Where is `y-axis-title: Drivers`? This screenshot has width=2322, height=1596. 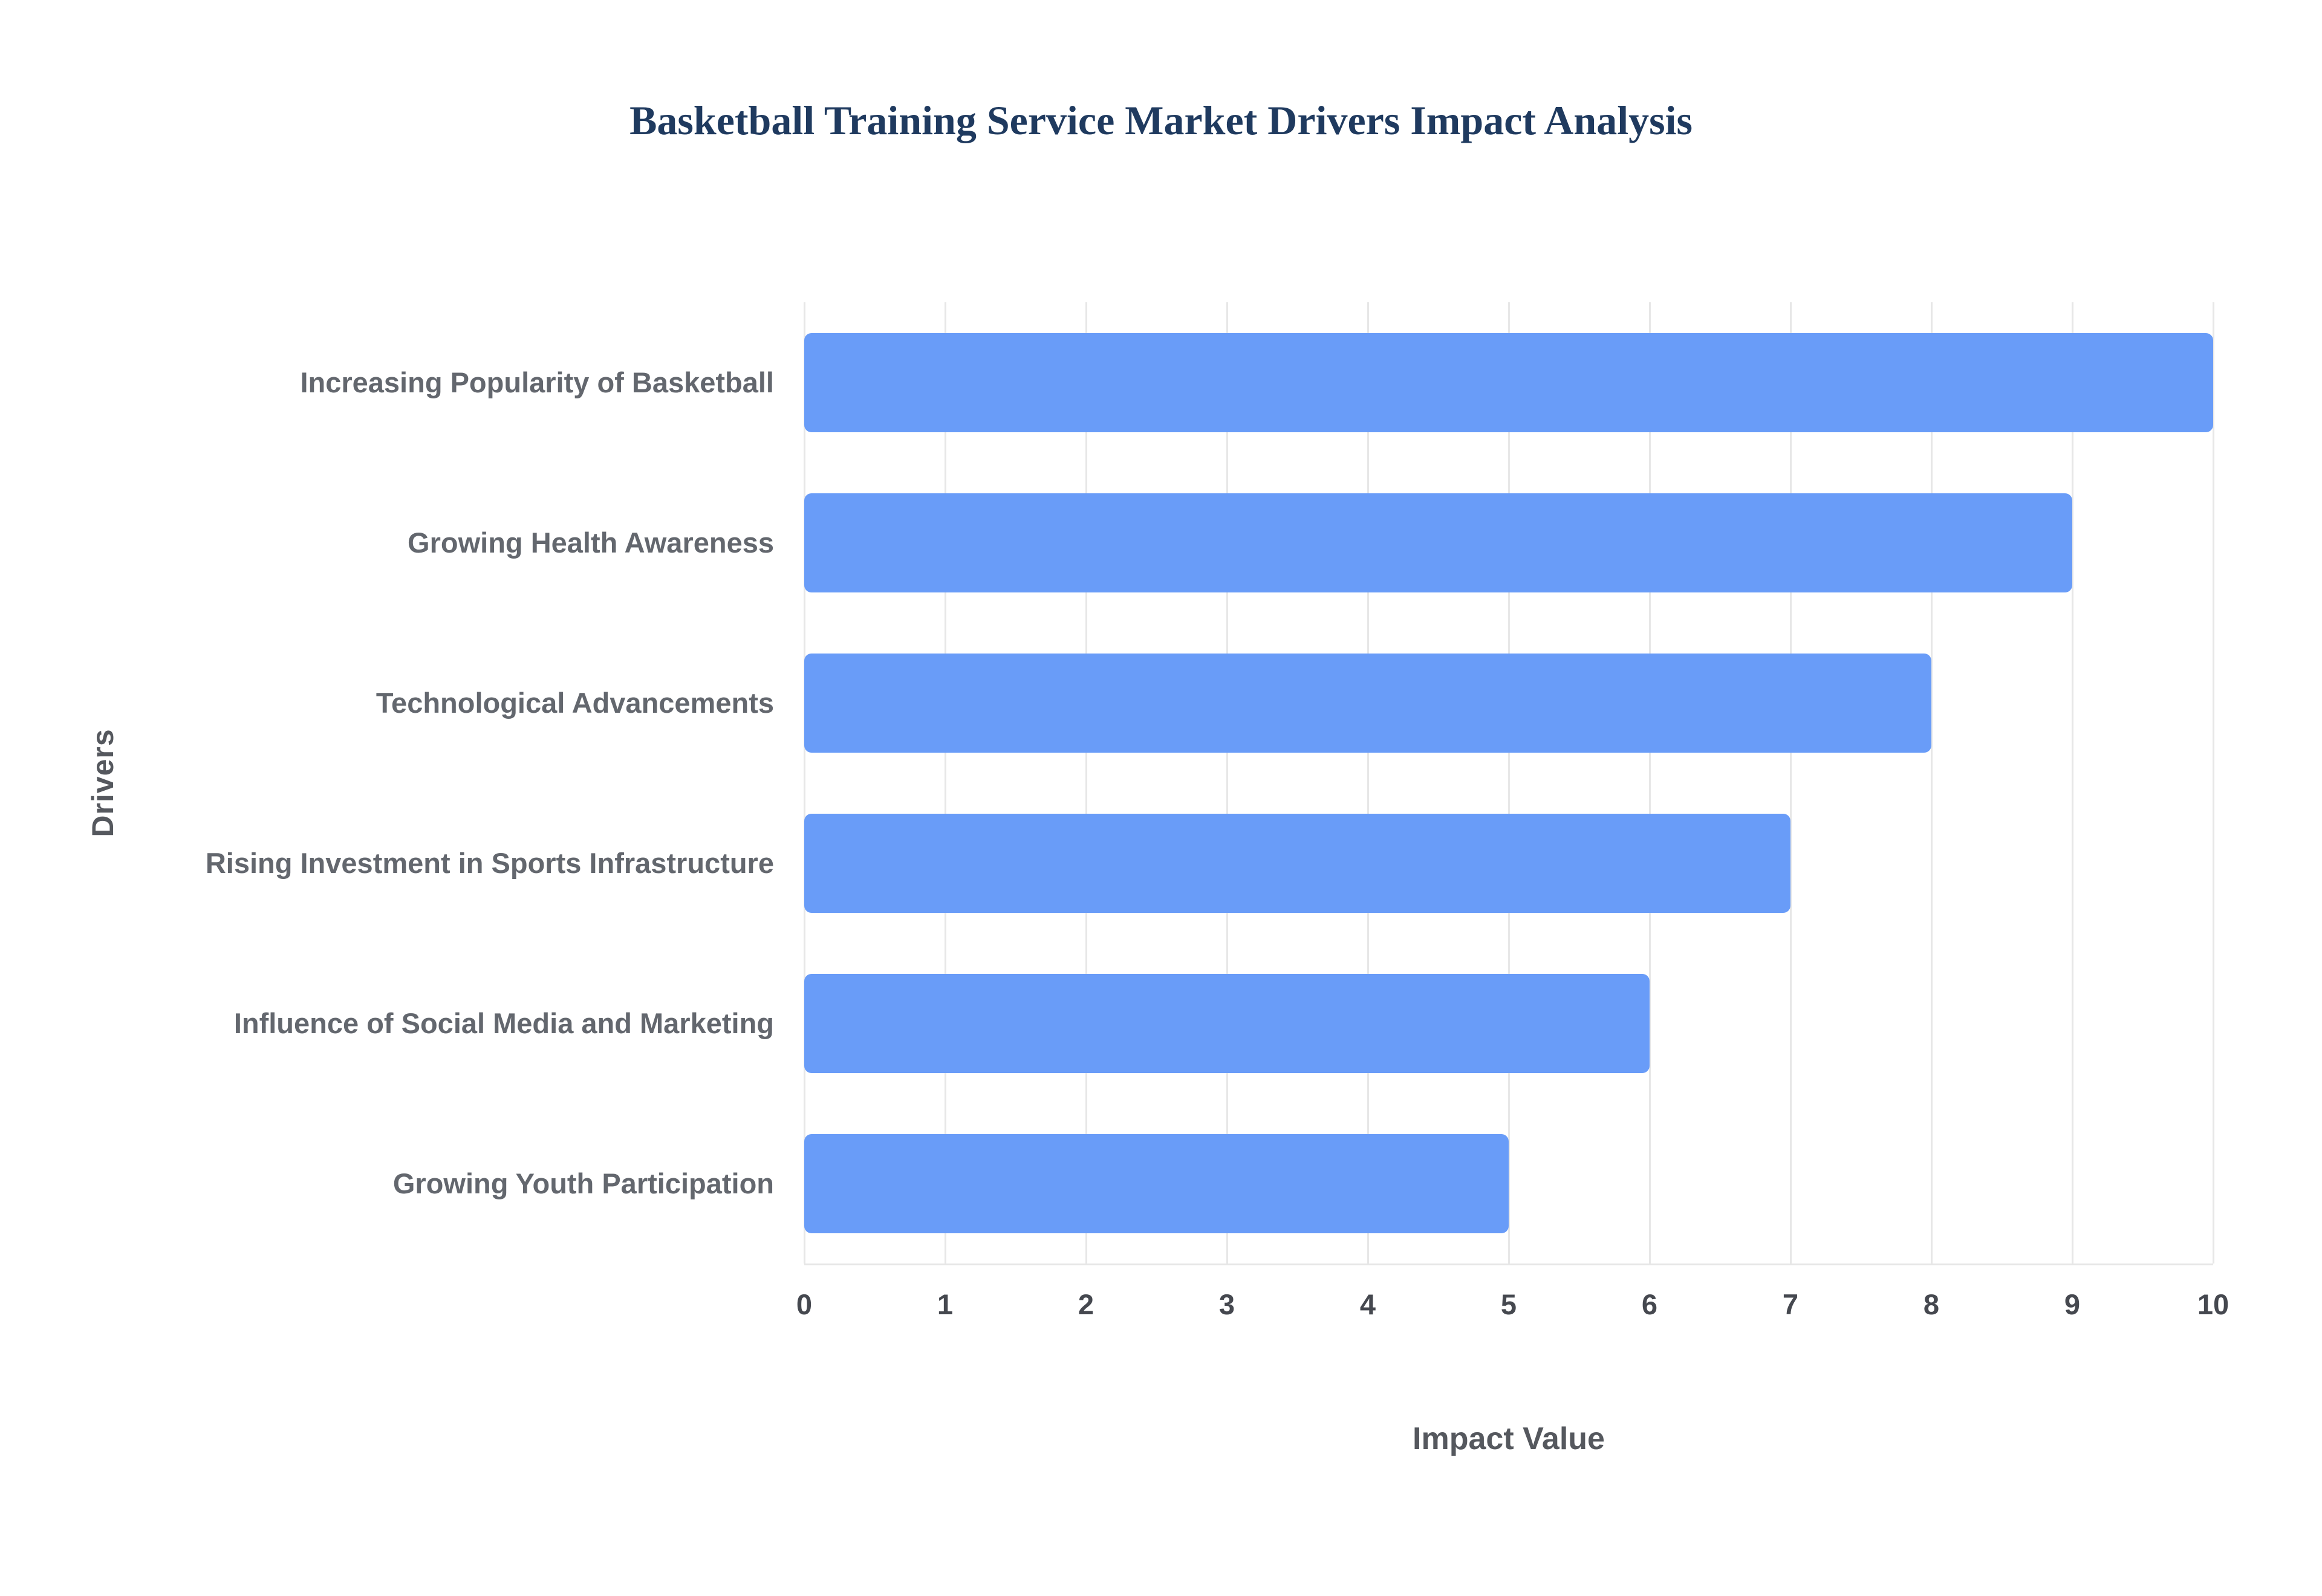 y-axis-title: Drivers is located at coordinates (103, 782).